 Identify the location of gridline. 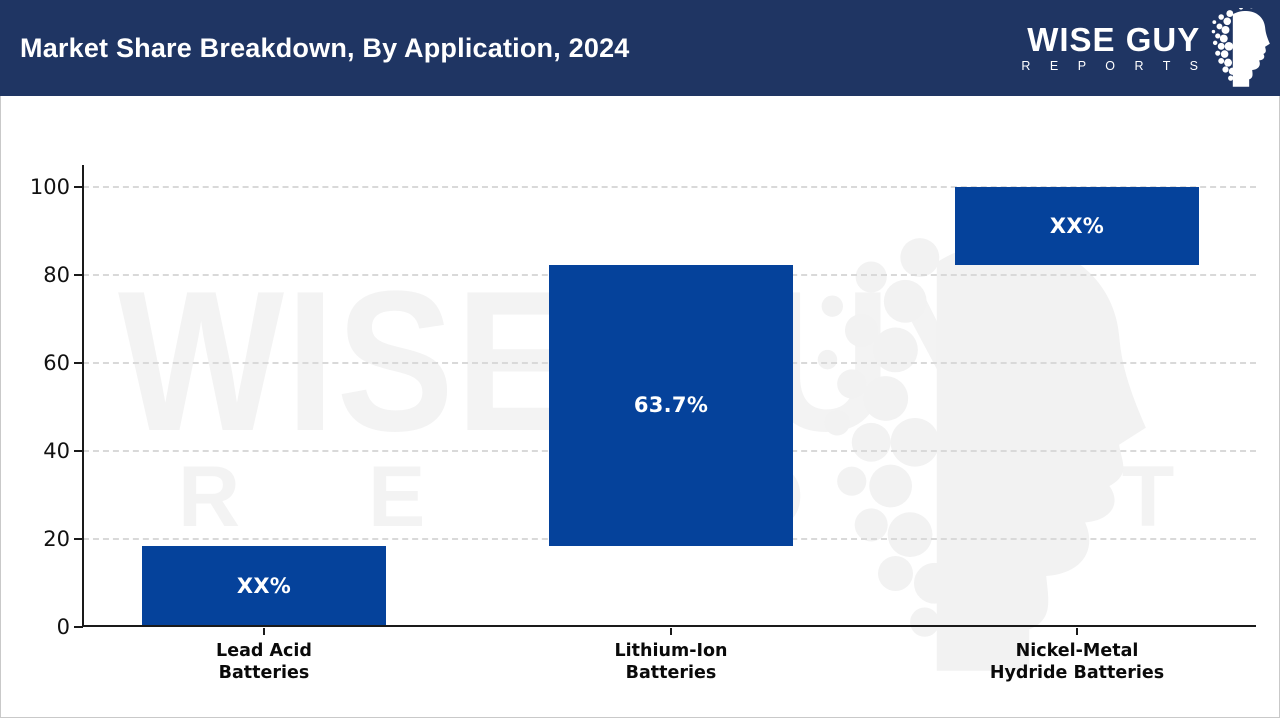
(669, 187).